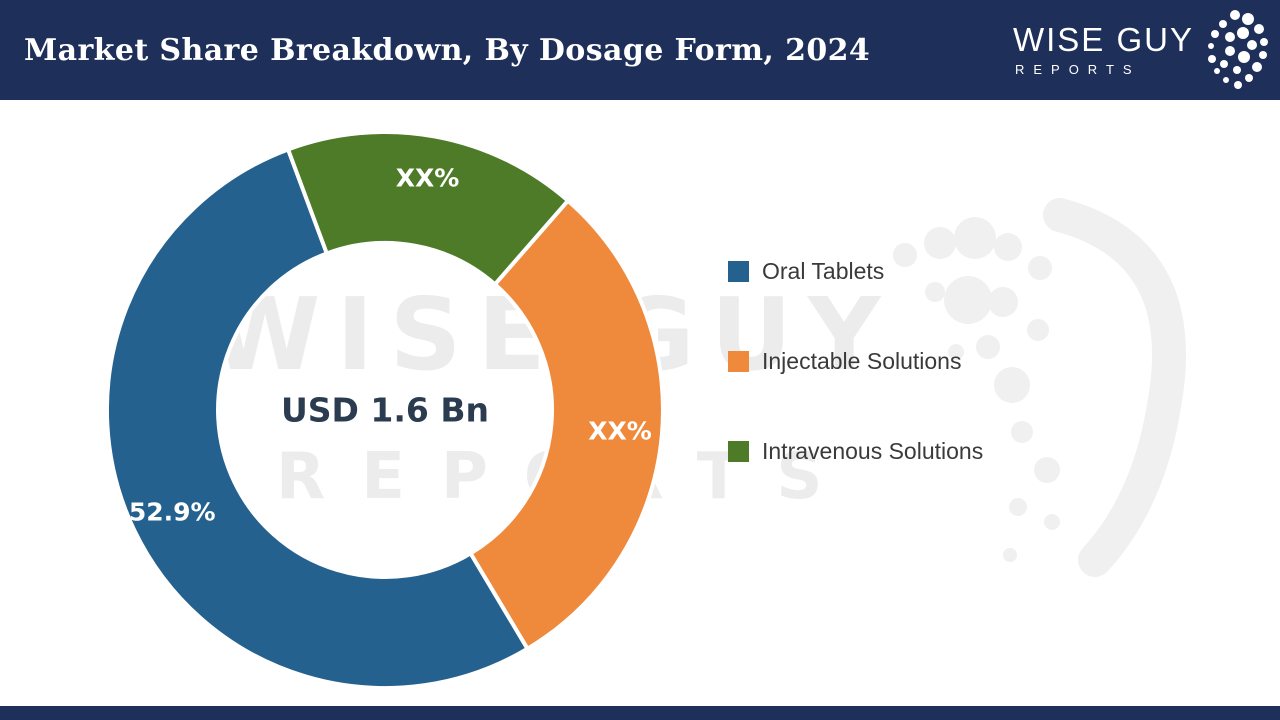  Describe the element at coordinates (428, 208) in the screenshot. I see `donut-segment-intravenous-solutions` at that location.